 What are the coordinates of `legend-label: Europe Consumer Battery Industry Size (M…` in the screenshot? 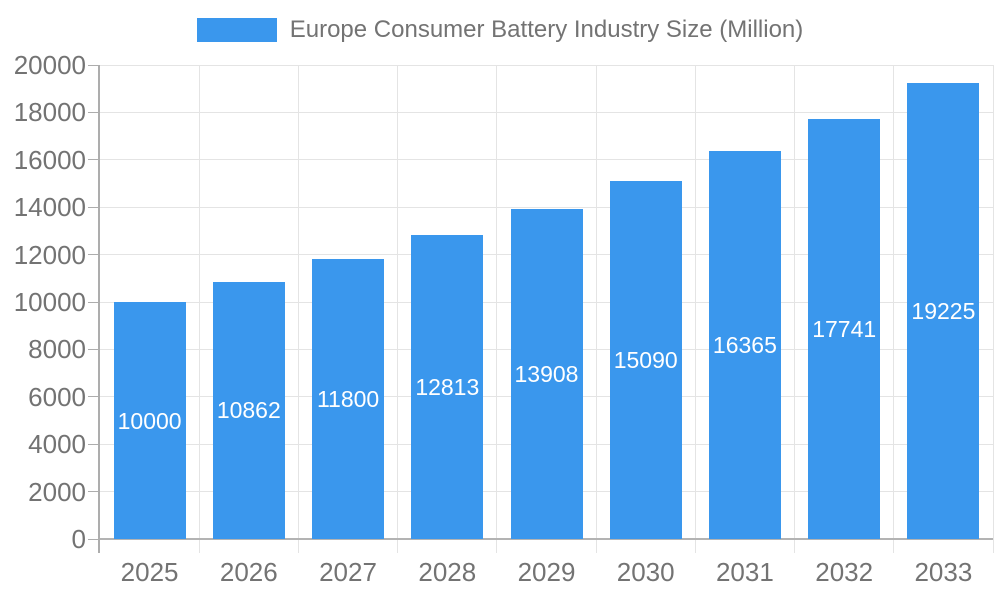 It's located at (546, 29).